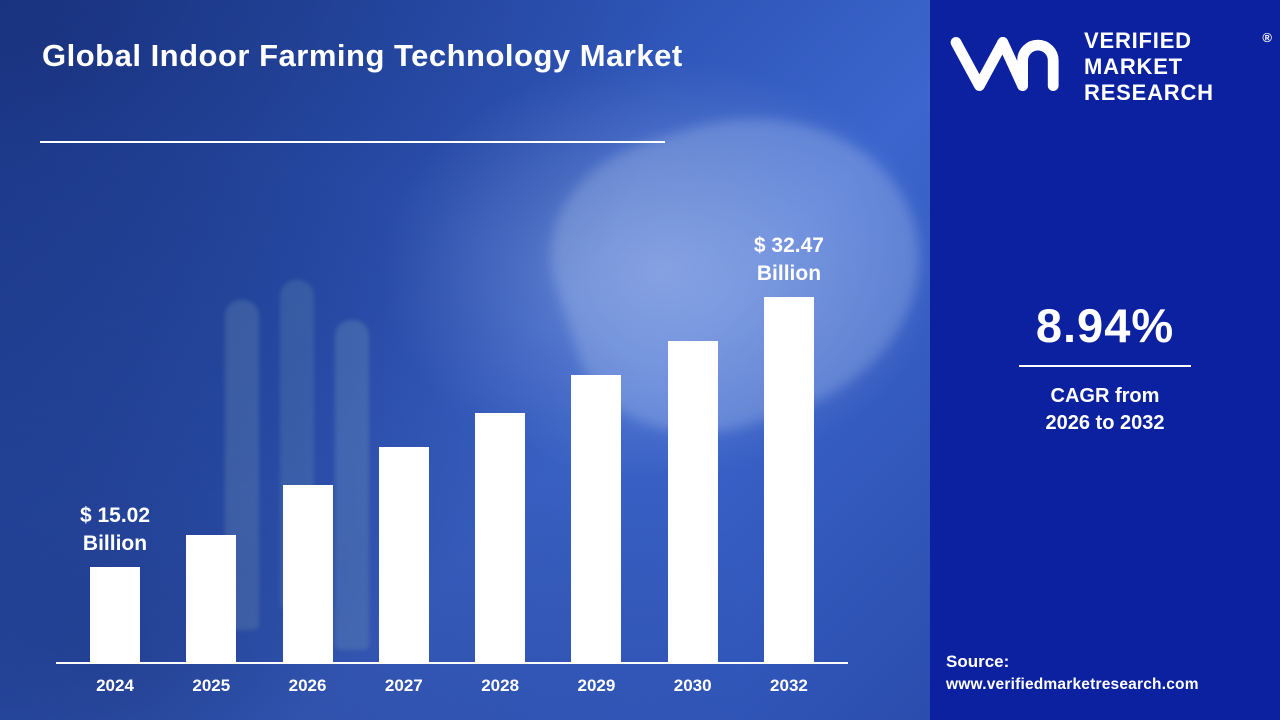 Image resolution: width=1280 pixels, height=720 pixels. What do you see at coordinates (692, 685) in the screenshot?
I see `x-axis-label: 2030` at bounding box center [692, 685].